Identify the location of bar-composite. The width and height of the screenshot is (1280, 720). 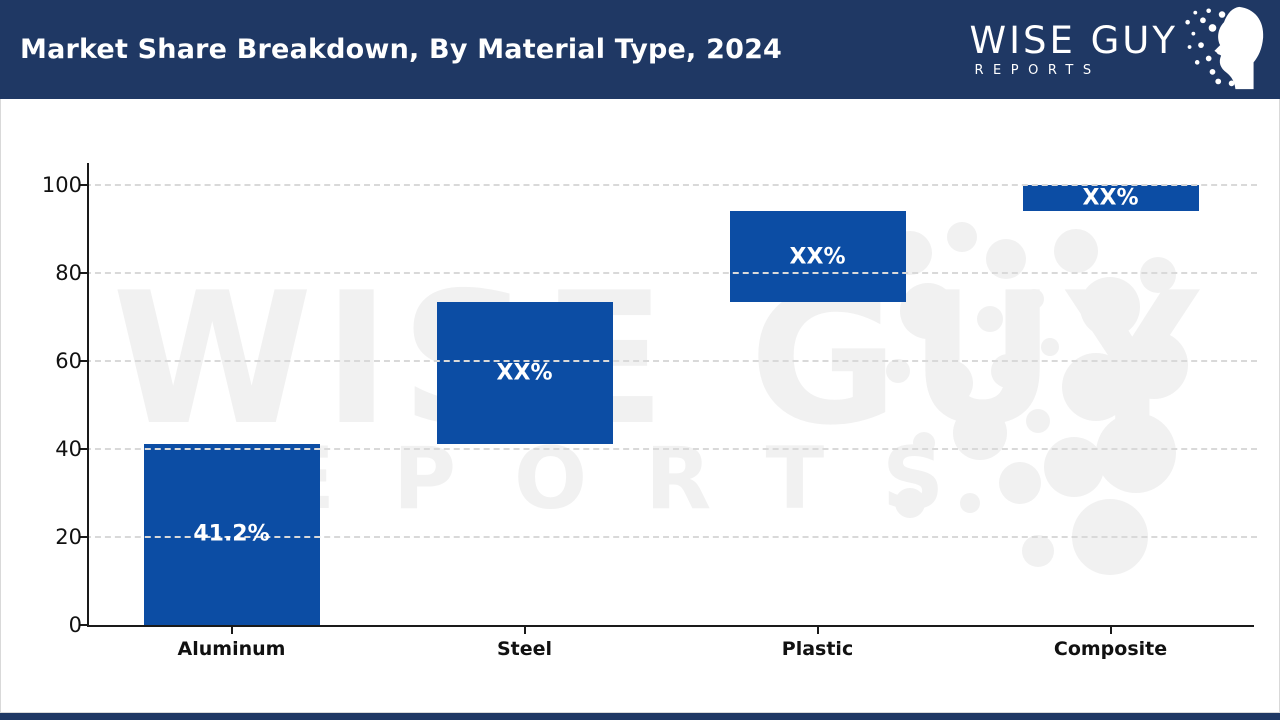
(1110, 198).